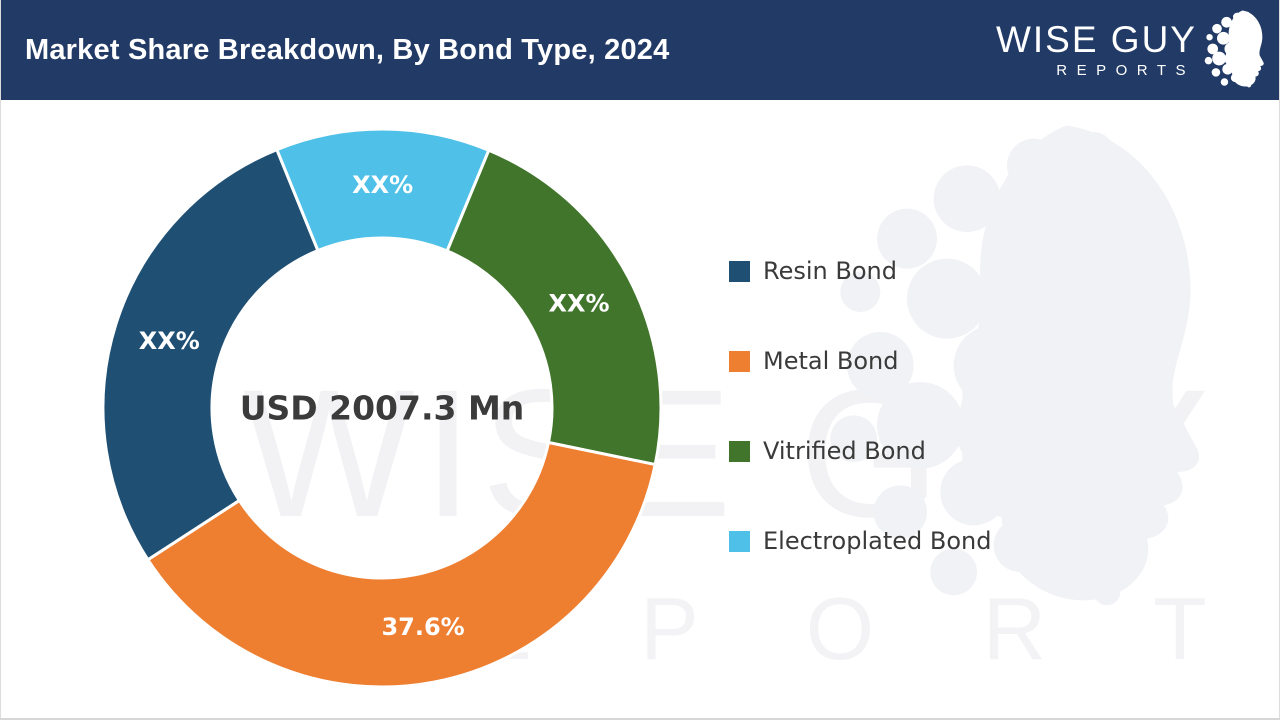 The height and width of the screenshot is (720, 1280). I want to click on slice-label-metal-bond: 37.6%, so click(422, 627).